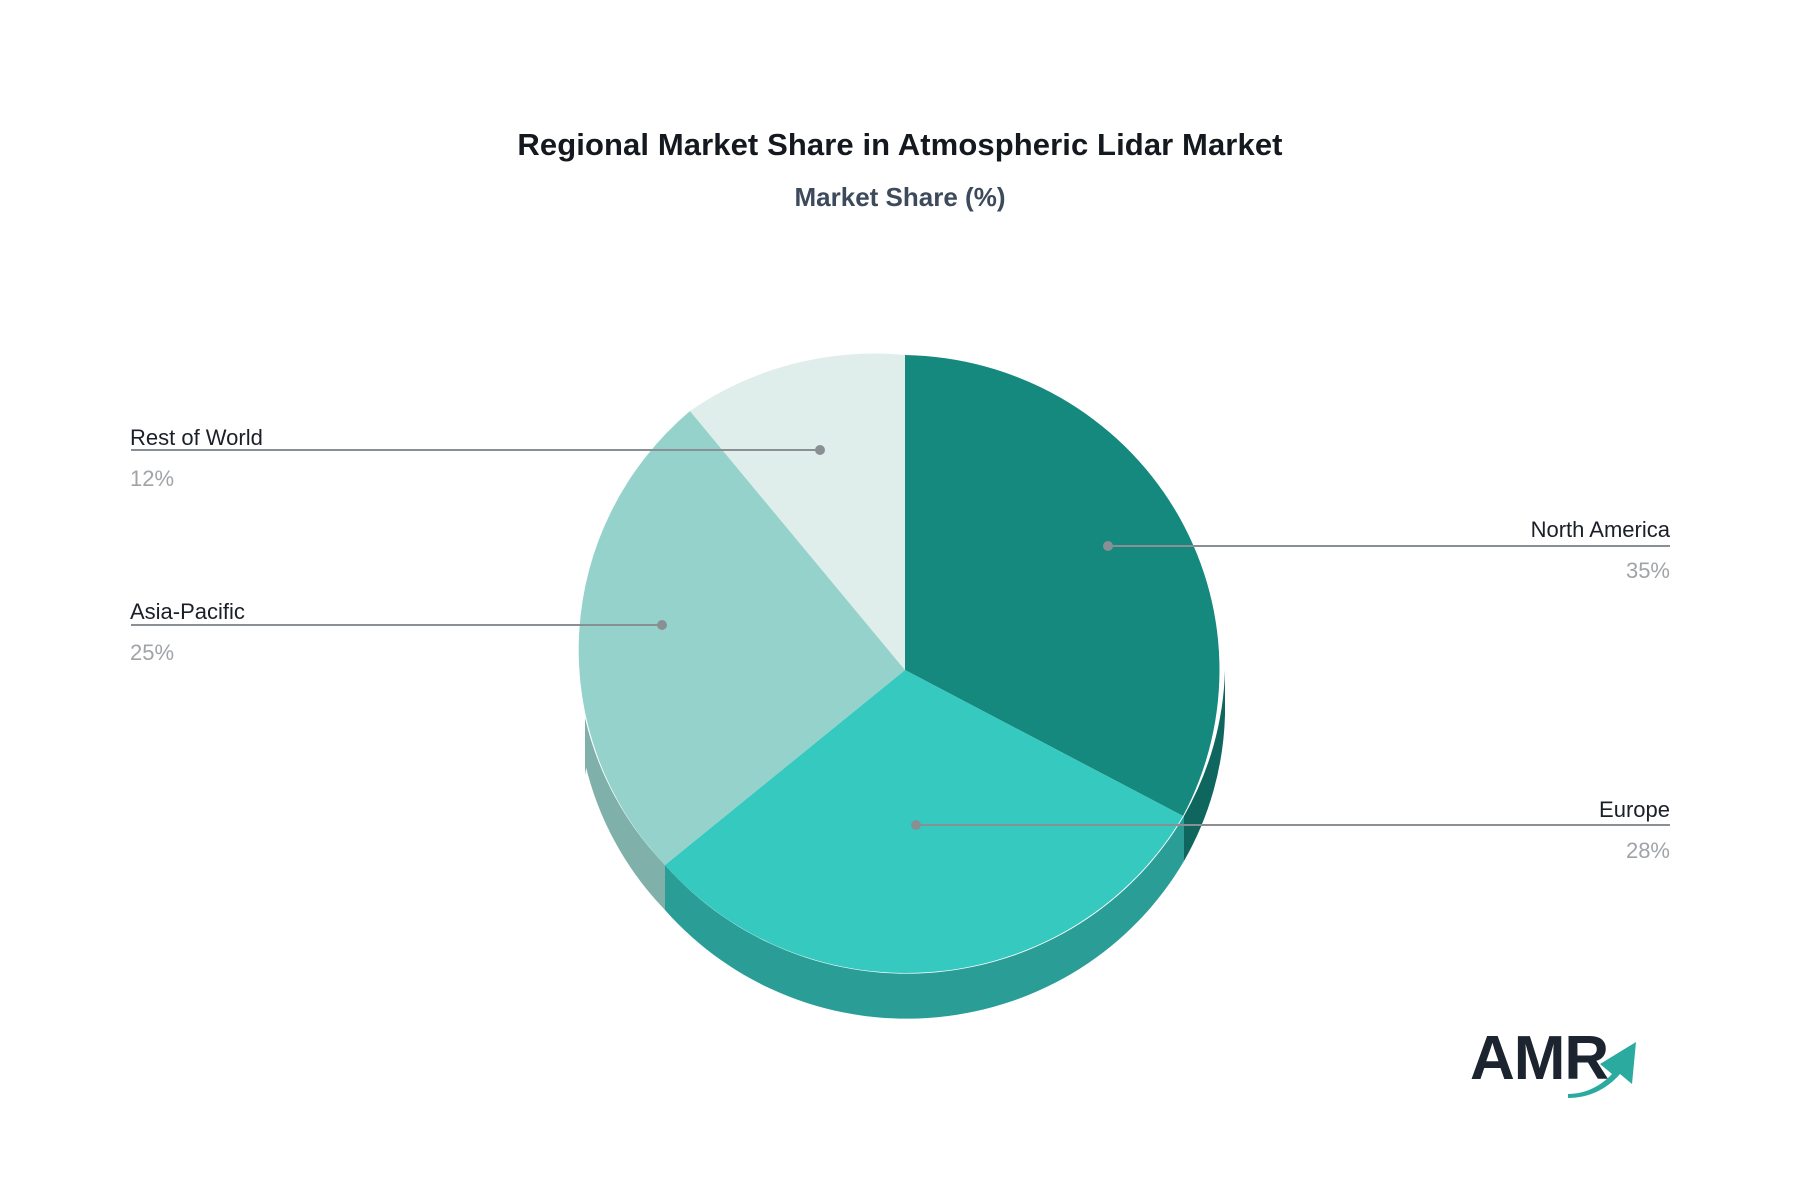  Describe the element at coordinates (152, 478) in the screenshot. I see `callout-value-rest-of-world: 12%` at that location.